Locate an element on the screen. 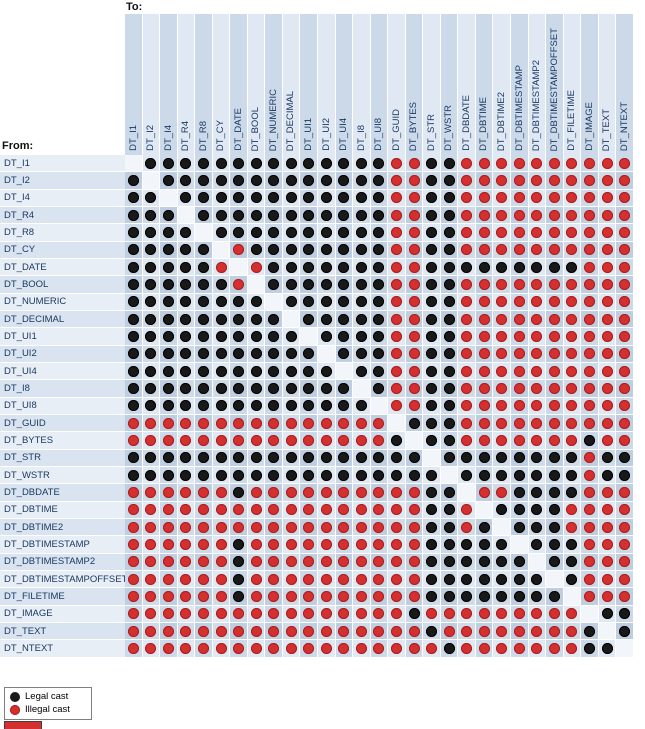  cell-dt_ui1-to-dt_dbtimestamp2 is located at coordinates (537, 337).